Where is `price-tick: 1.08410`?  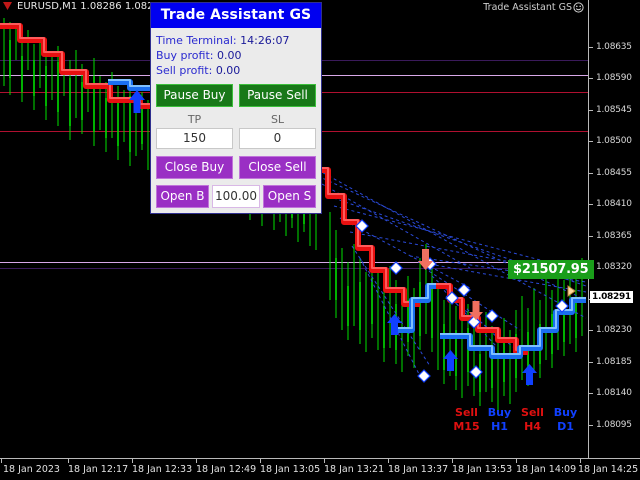 price-tick: 1.08410 is located at coordinates (614, 204).